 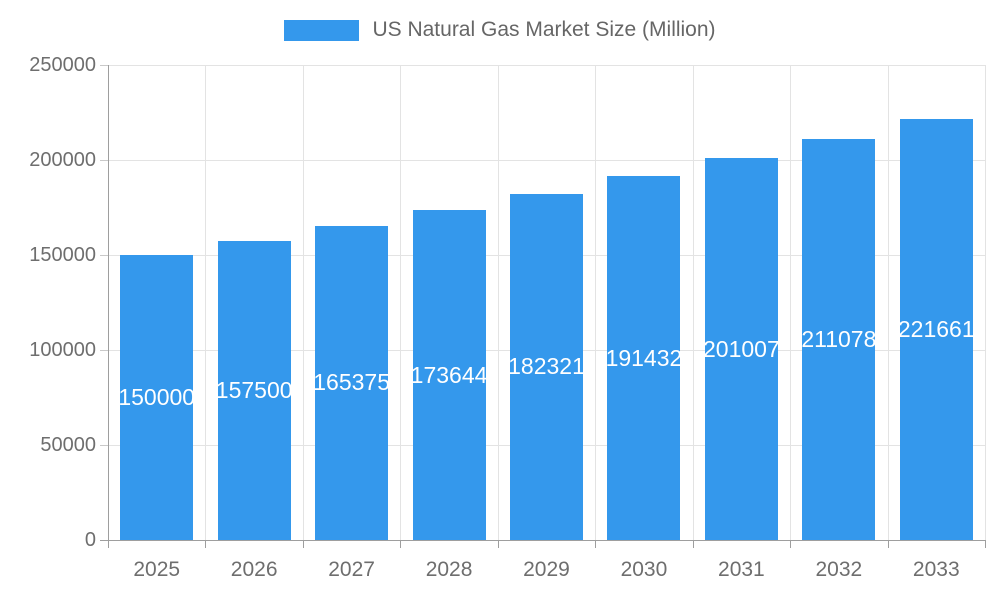 I want to click on y-tick-label: 150000, so click(x=62, y=255).